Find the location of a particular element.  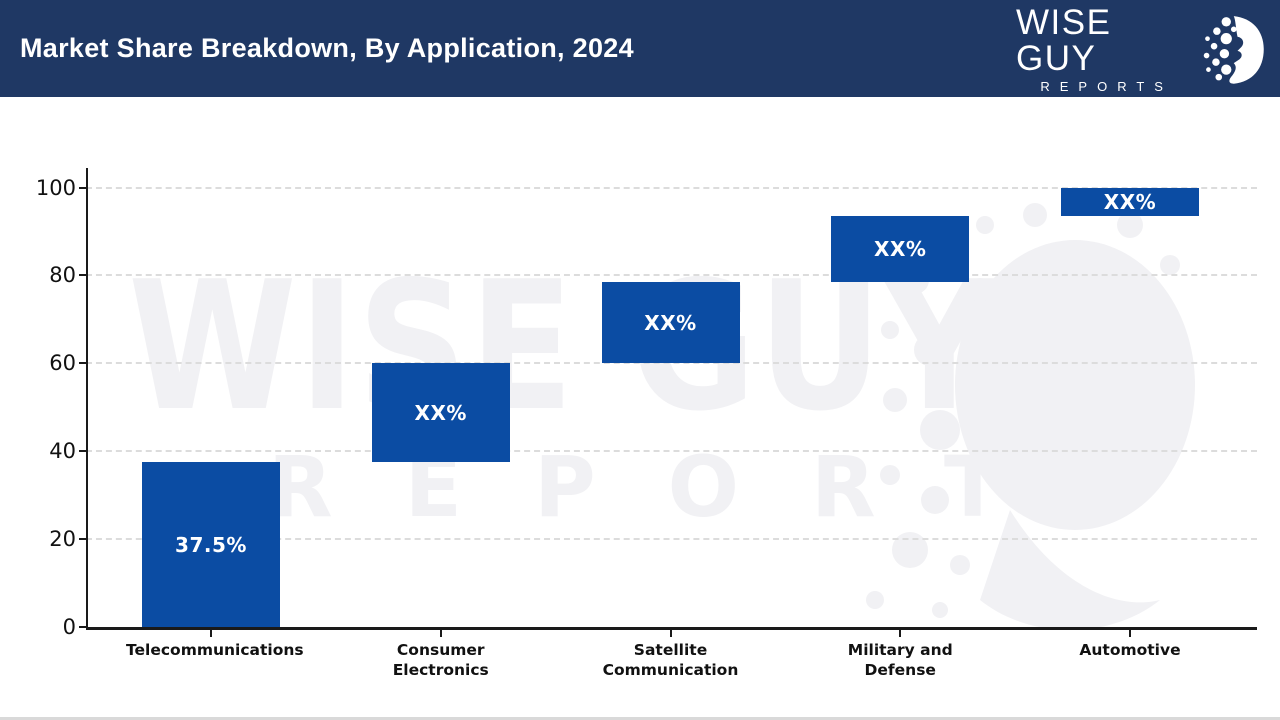

x-tick-military-and-defense is located at coordinates (900, 633).